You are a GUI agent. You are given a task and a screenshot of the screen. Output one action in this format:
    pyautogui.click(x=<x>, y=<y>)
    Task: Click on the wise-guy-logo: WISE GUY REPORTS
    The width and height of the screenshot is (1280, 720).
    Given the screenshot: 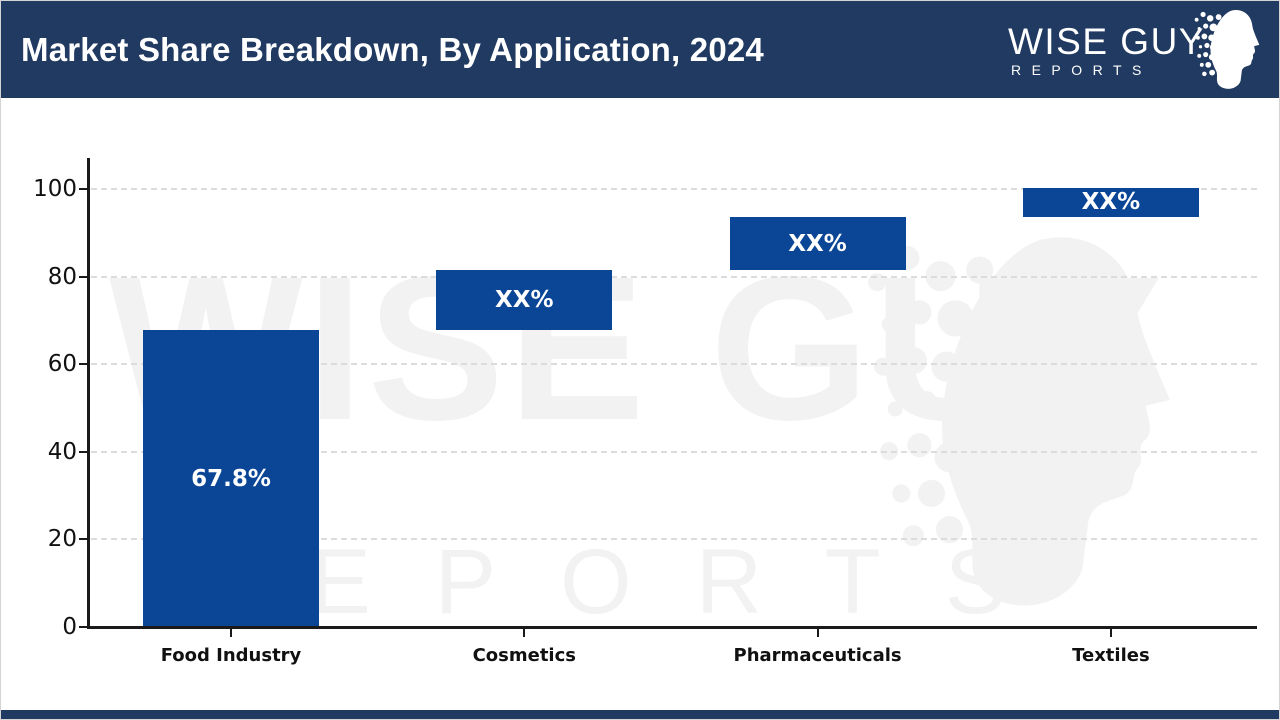 What is the action you would take?
    pyautogui.click(x=1136, y=50)
    